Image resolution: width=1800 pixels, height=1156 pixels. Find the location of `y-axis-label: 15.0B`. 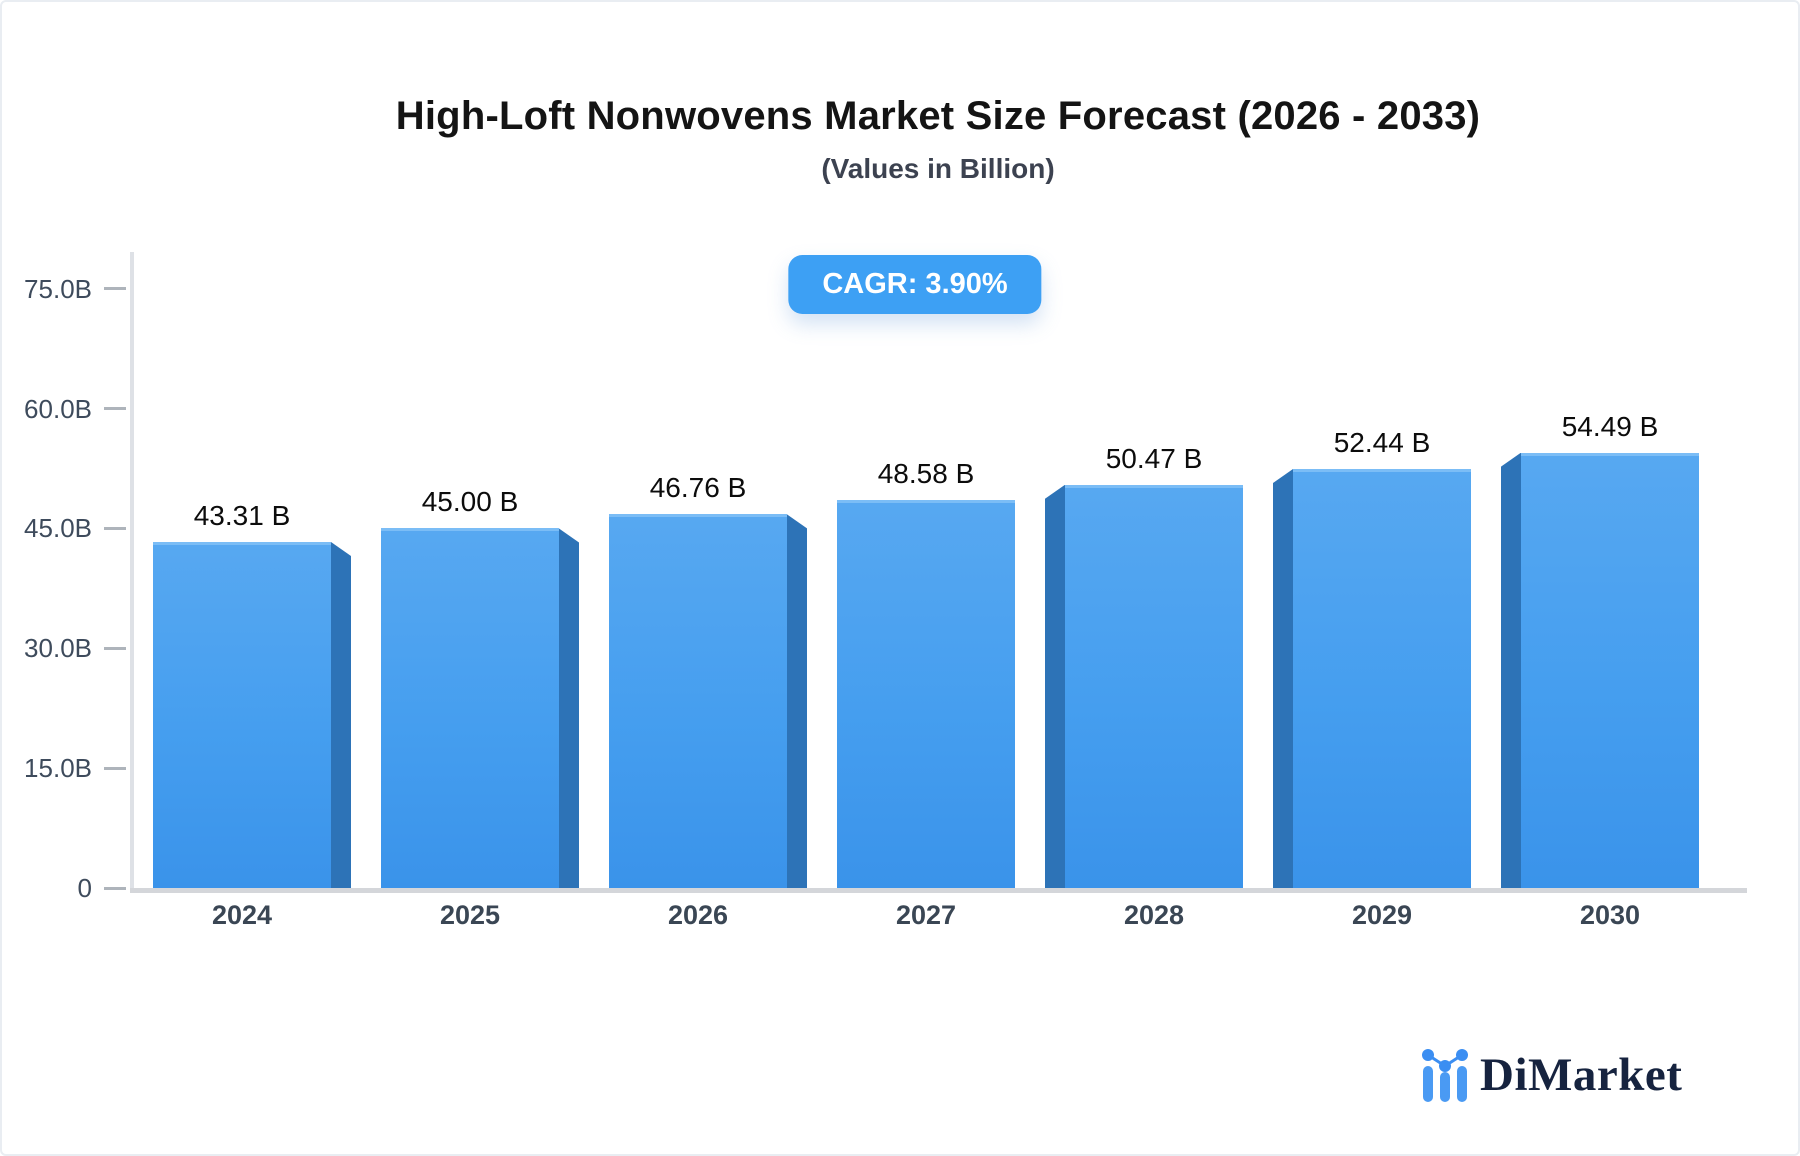

y-axis-label: 15.0B is located at coordinates (58, 768).